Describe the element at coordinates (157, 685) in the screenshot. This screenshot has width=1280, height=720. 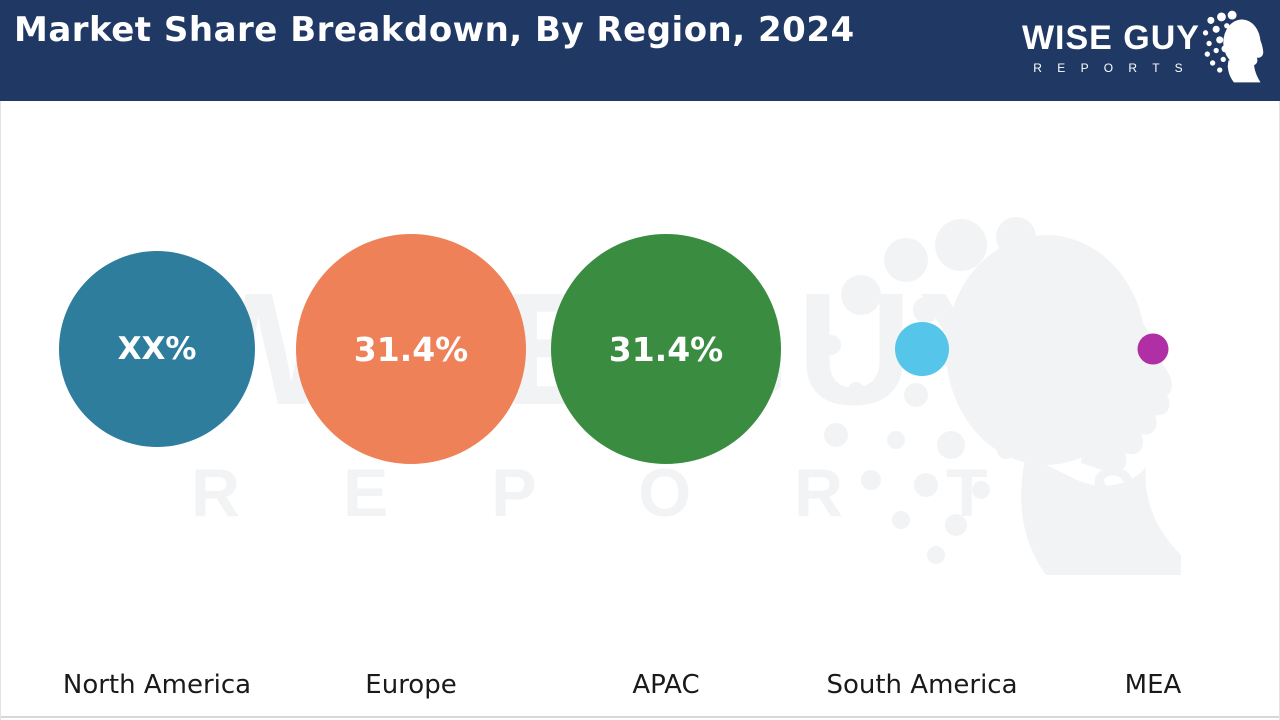
I see `category-label: North America` at that location.